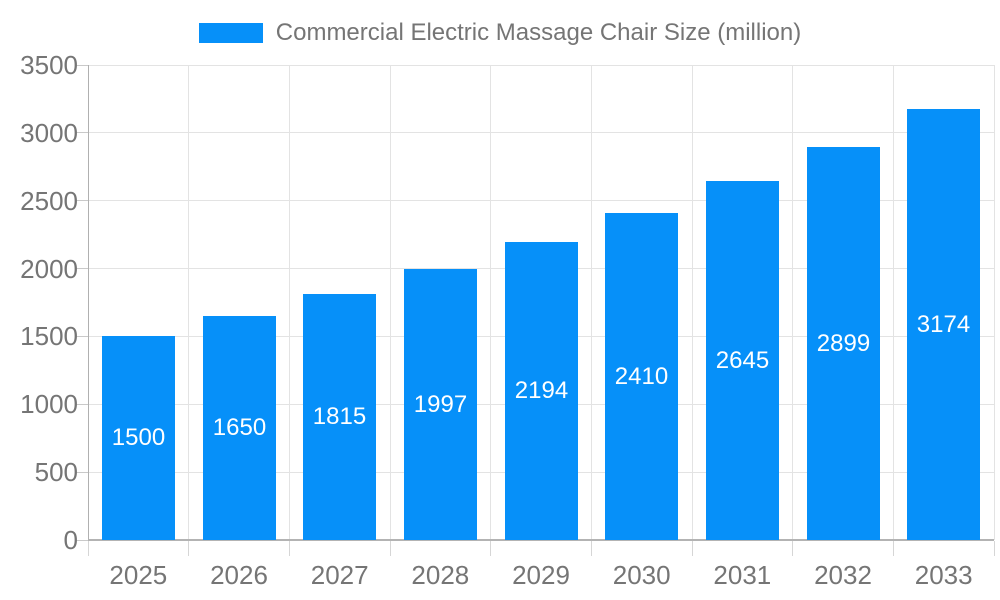 The image size is (1000, 600). I want to click on bar-value-label: 1997, so click(440, 404).